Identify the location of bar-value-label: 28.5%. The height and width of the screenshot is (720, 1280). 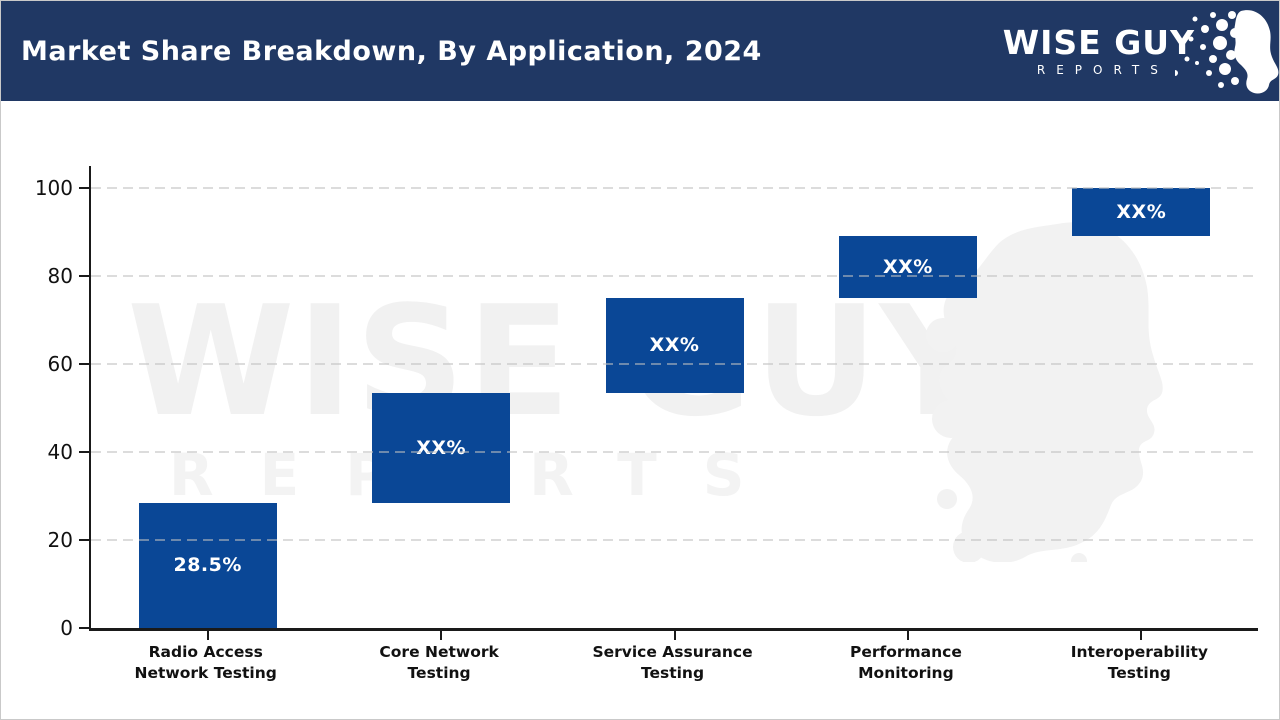
(207, 565).